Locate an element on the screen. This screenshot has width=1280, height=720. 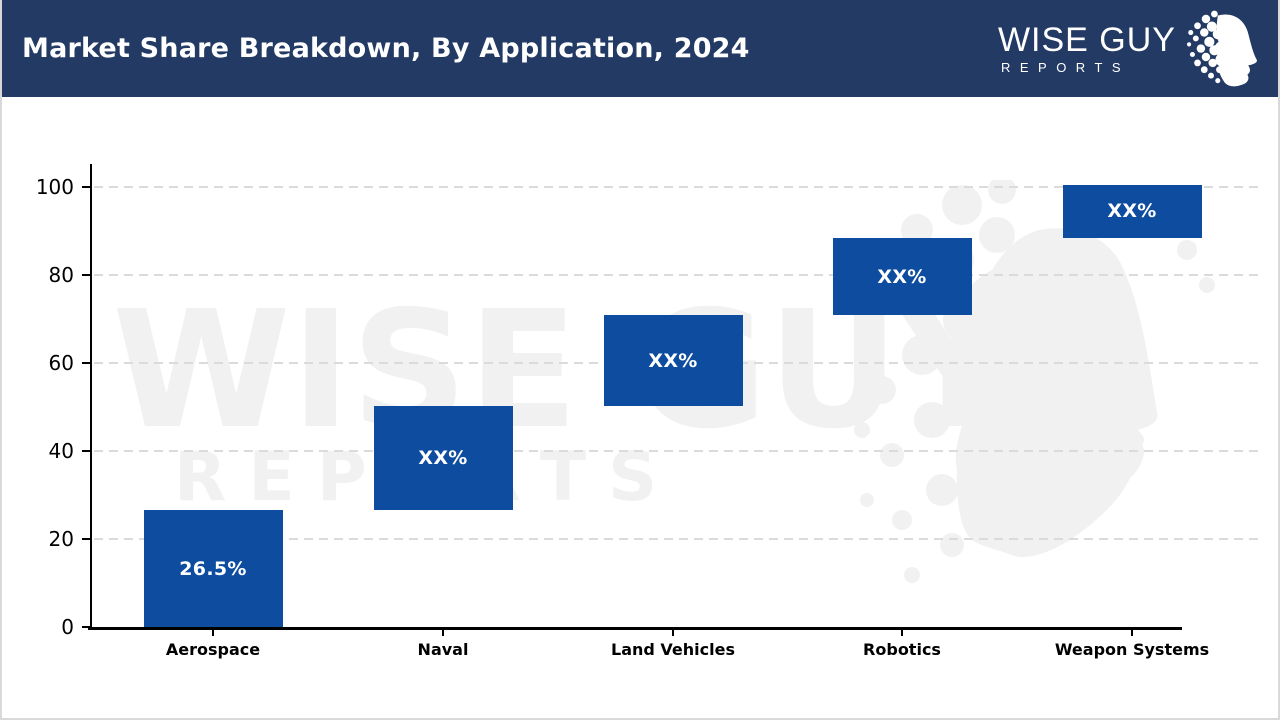
x-axis-label-naval: Naval is located at coordinates (443, 649).